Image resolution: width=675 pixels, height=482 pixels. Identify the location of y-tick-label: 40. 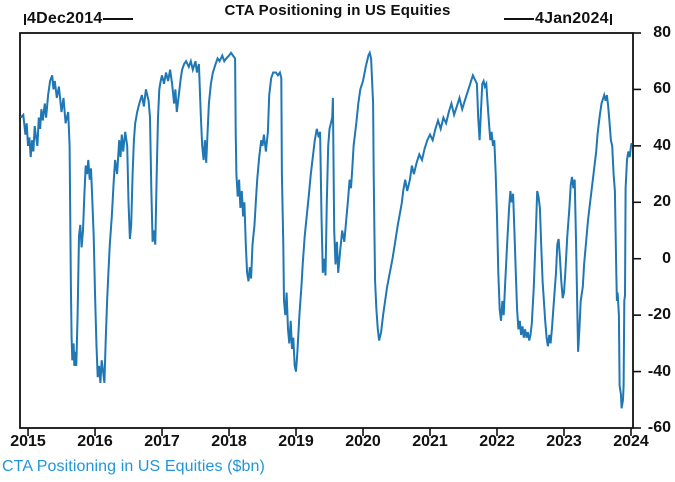
(662, 145).